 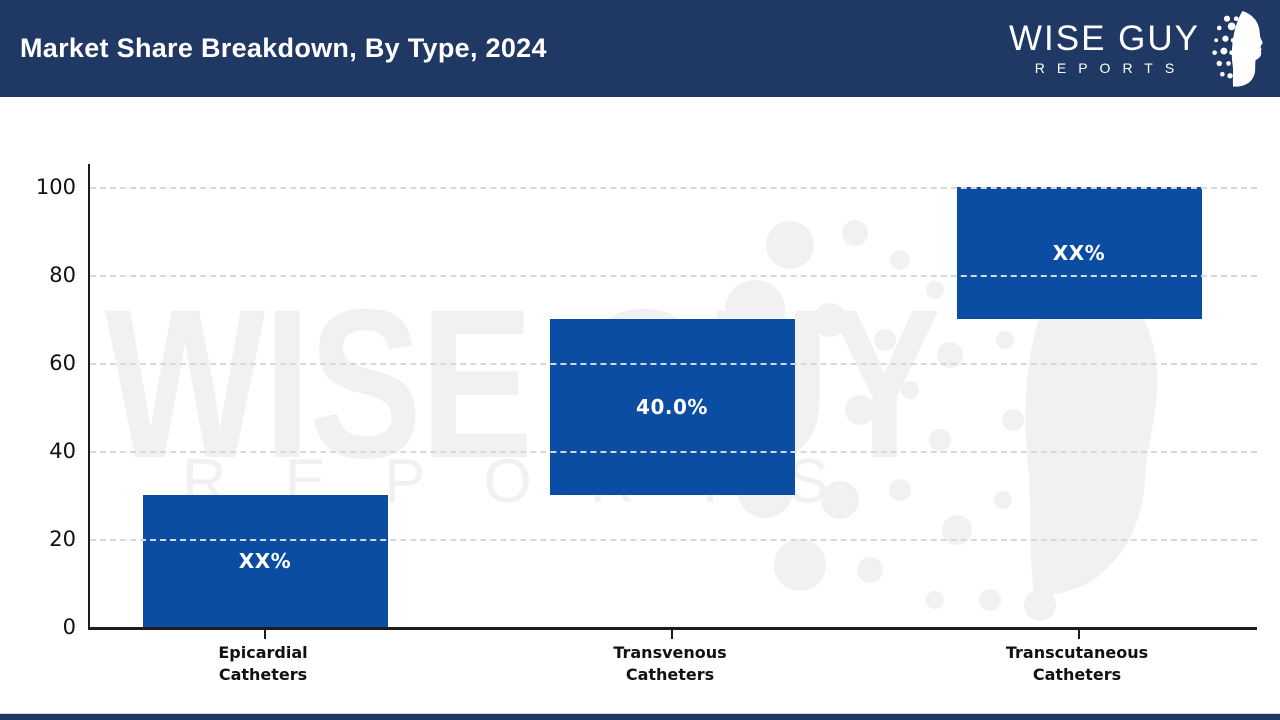 I want to click on logo-subtext: REPORTS, so click(x=1110, y=67).